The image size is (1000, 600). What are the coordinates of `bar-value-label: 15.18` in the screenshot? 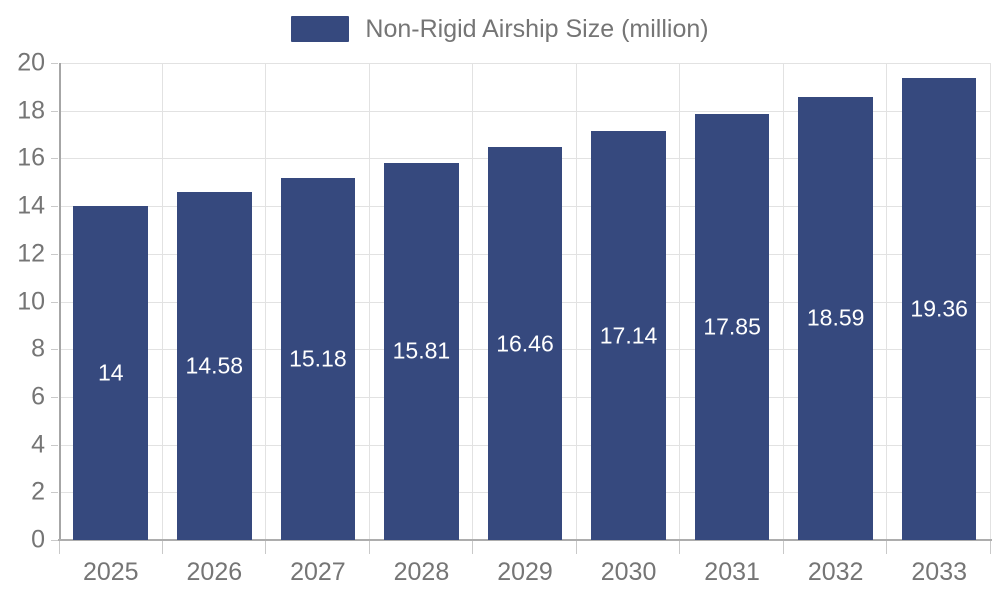 It's located at (318, 358).